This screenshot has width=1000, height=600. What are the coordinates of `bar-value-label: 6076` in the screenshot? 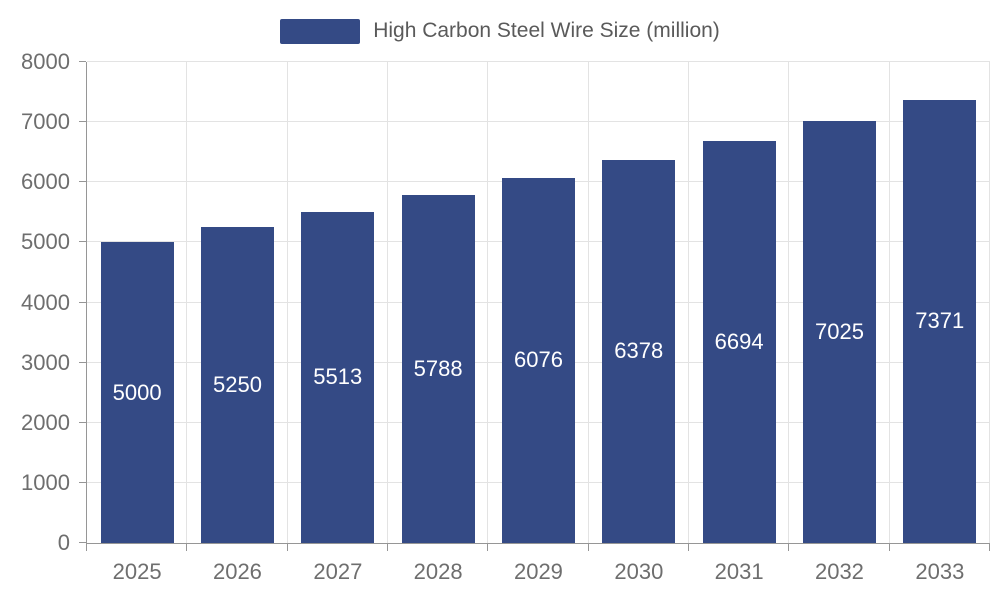 It's located at (538, 360).